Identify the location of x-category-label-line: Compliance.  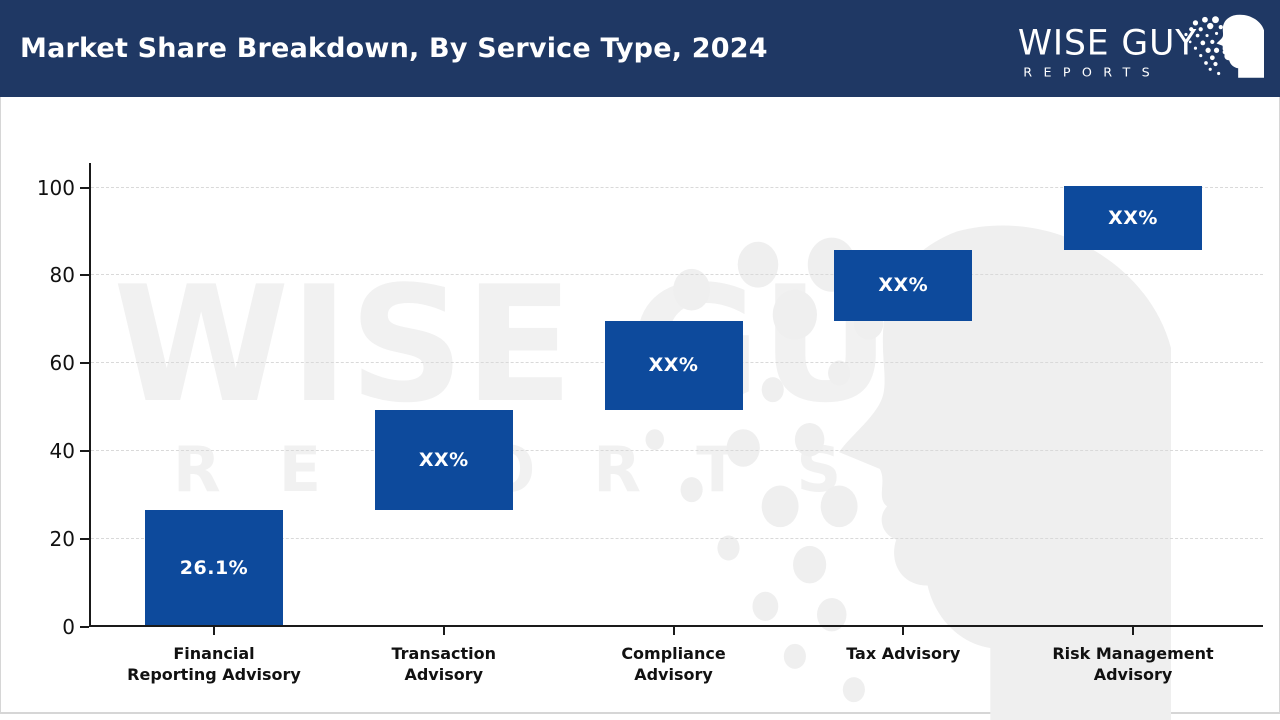
(673, 653).